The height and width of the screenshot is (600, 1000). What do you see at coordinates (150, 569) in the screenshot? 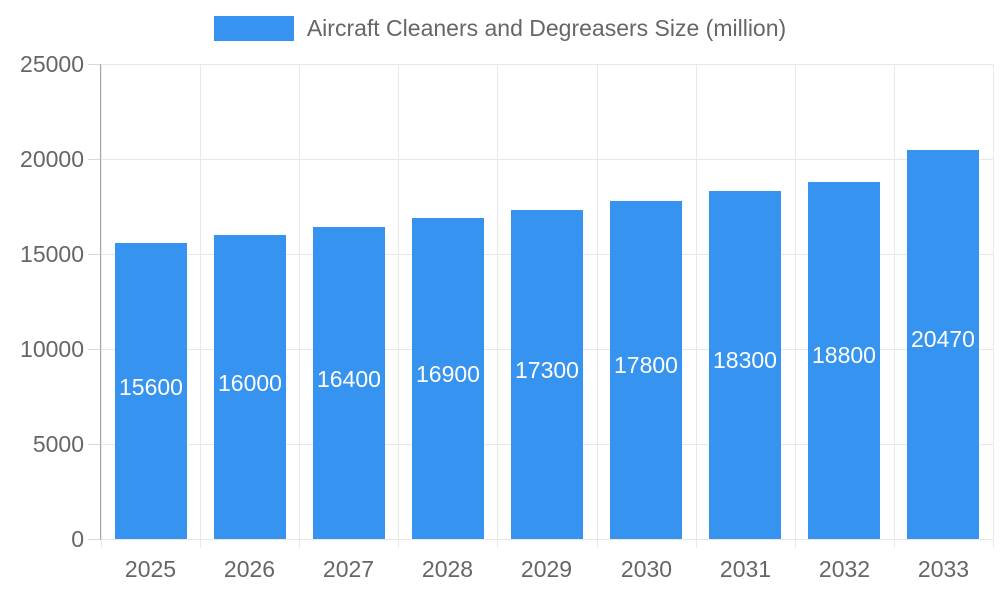
I see `x-axis-tick-label: 2025` at bounding box center [150, 569].